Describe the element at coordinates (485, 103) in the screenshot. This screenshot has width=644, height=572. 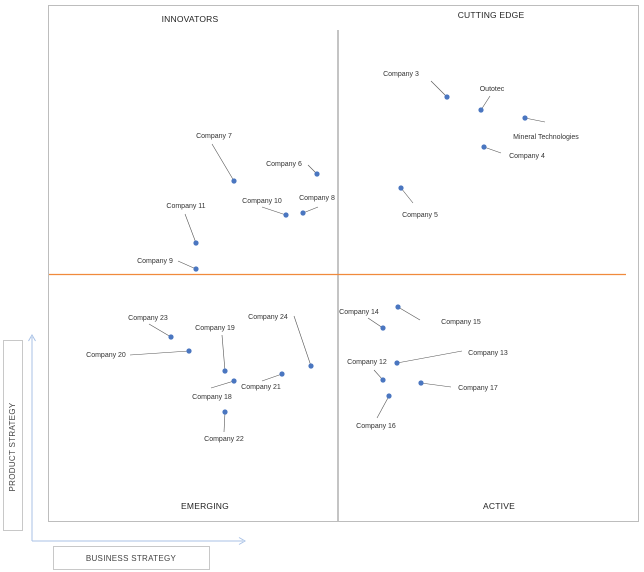
I see `callout-line-outotec` at that location.